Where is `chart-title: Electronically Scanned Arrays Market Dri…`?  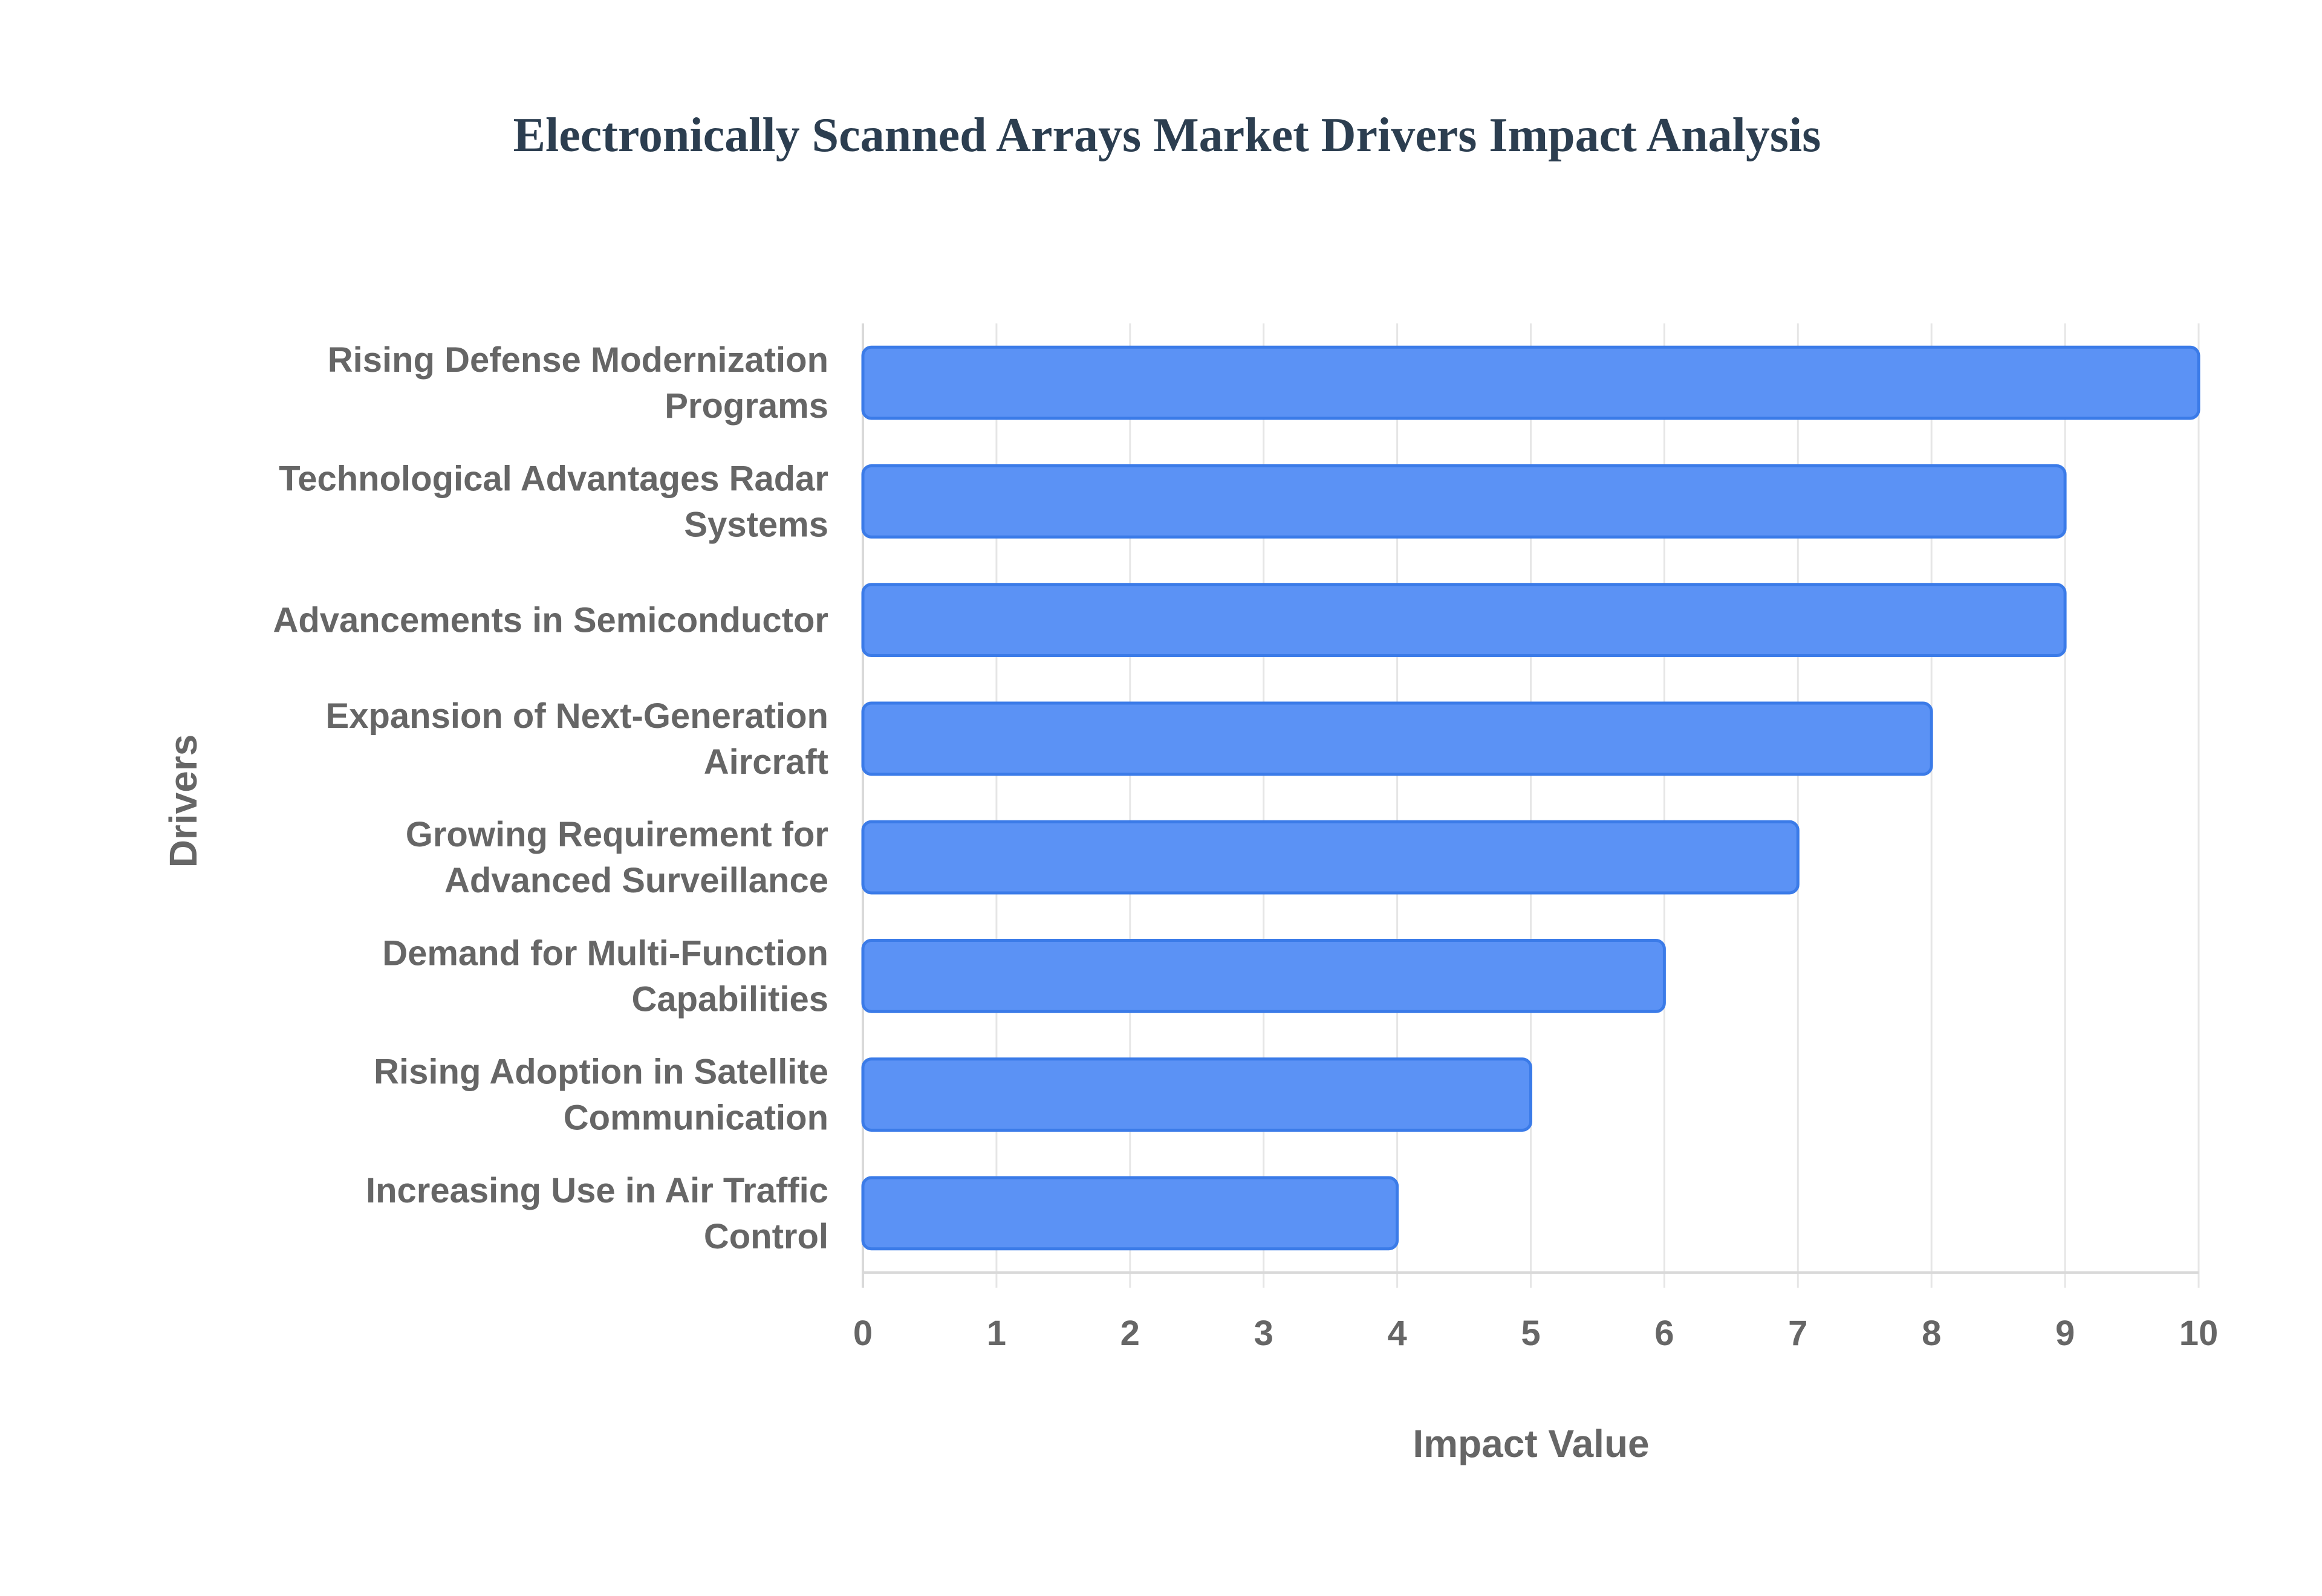 chart-title: Electronically Scanned Arrays Market Dri… is located at coordinates (1167, 135).